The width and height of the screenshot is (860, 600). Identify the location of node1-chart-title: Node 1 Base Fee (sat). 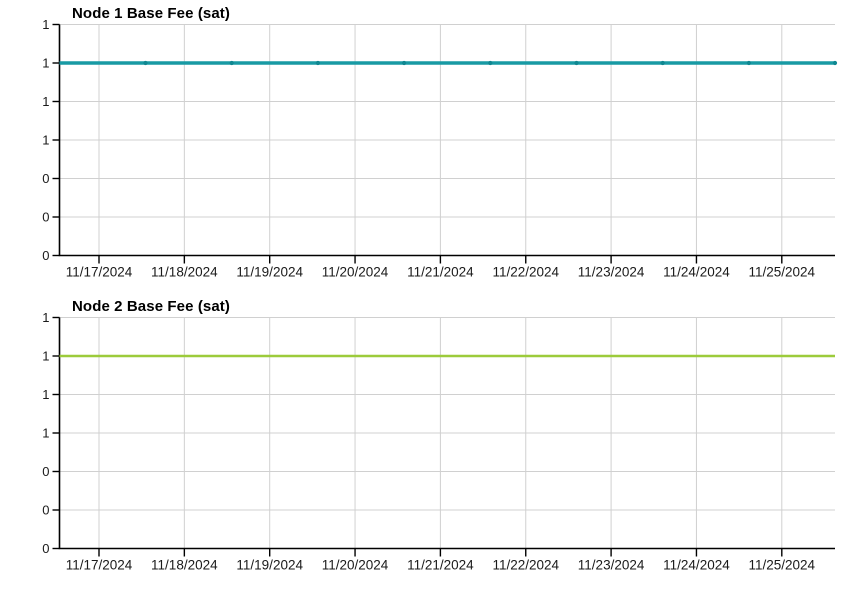
(151, 13).